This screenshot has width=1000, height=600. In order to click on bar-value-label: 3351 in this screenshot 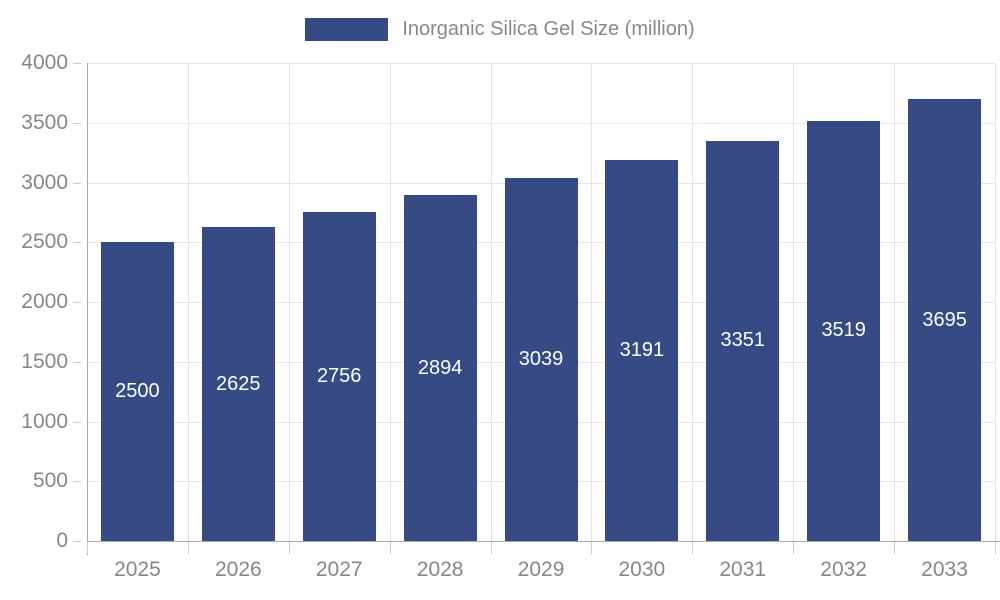, I will do `click(743, 340)`.